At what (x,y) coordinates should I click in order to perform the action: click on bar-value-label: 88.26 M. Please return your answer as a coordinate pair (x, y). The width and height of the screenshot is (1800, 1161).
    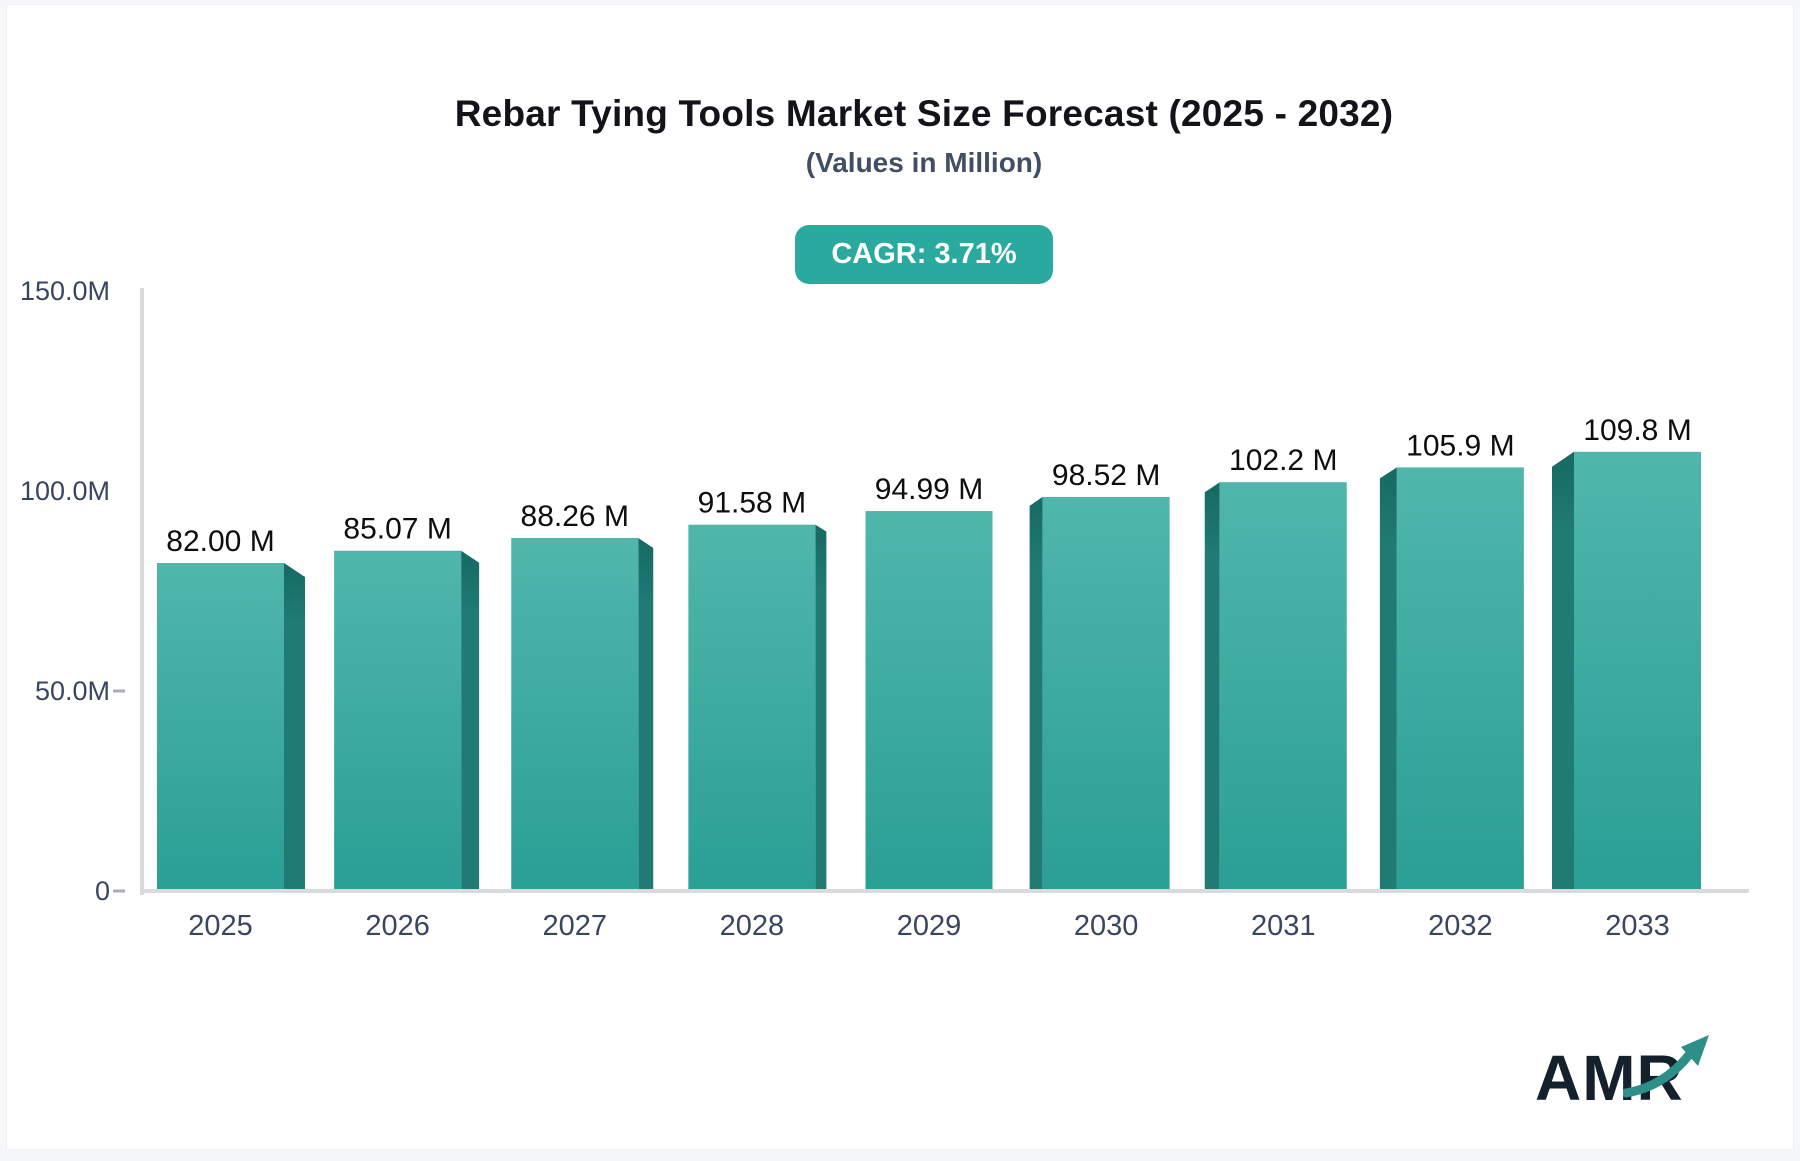
    Looking at the image, I should click on (575, 516).